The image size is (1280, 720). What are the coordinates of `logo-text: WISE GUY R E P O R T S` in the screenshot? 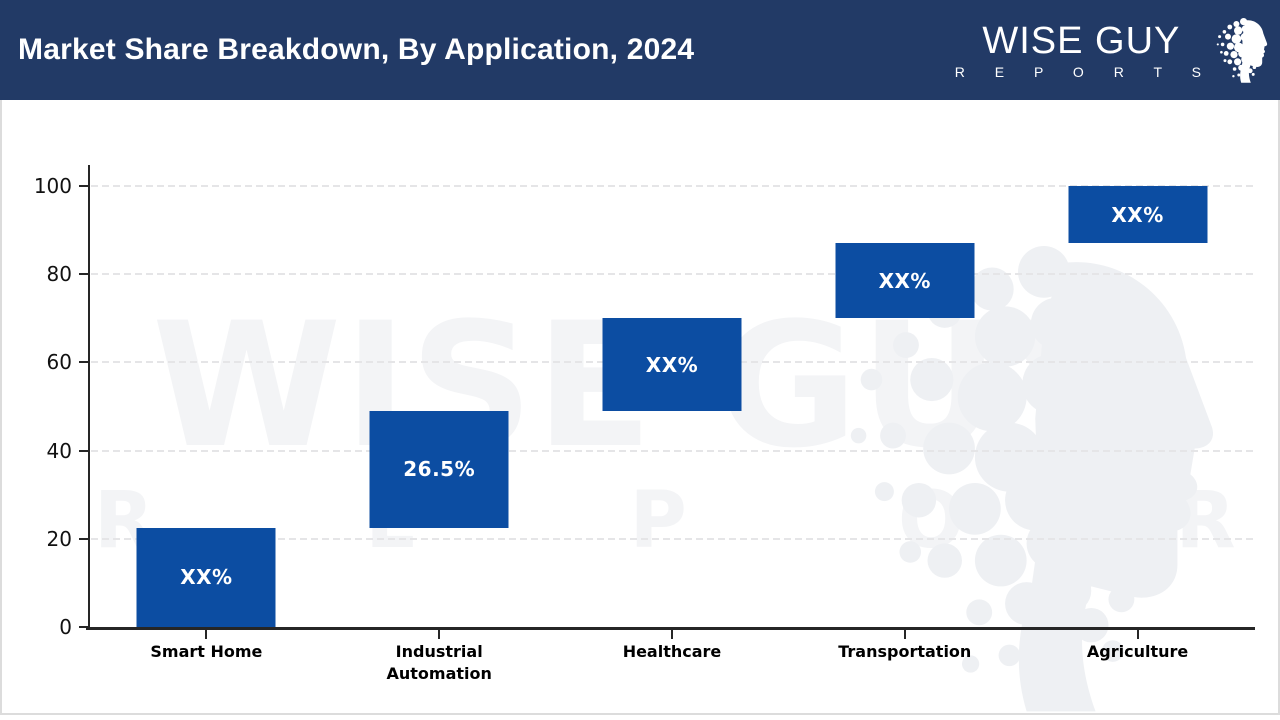 It's located at (1081, 51).